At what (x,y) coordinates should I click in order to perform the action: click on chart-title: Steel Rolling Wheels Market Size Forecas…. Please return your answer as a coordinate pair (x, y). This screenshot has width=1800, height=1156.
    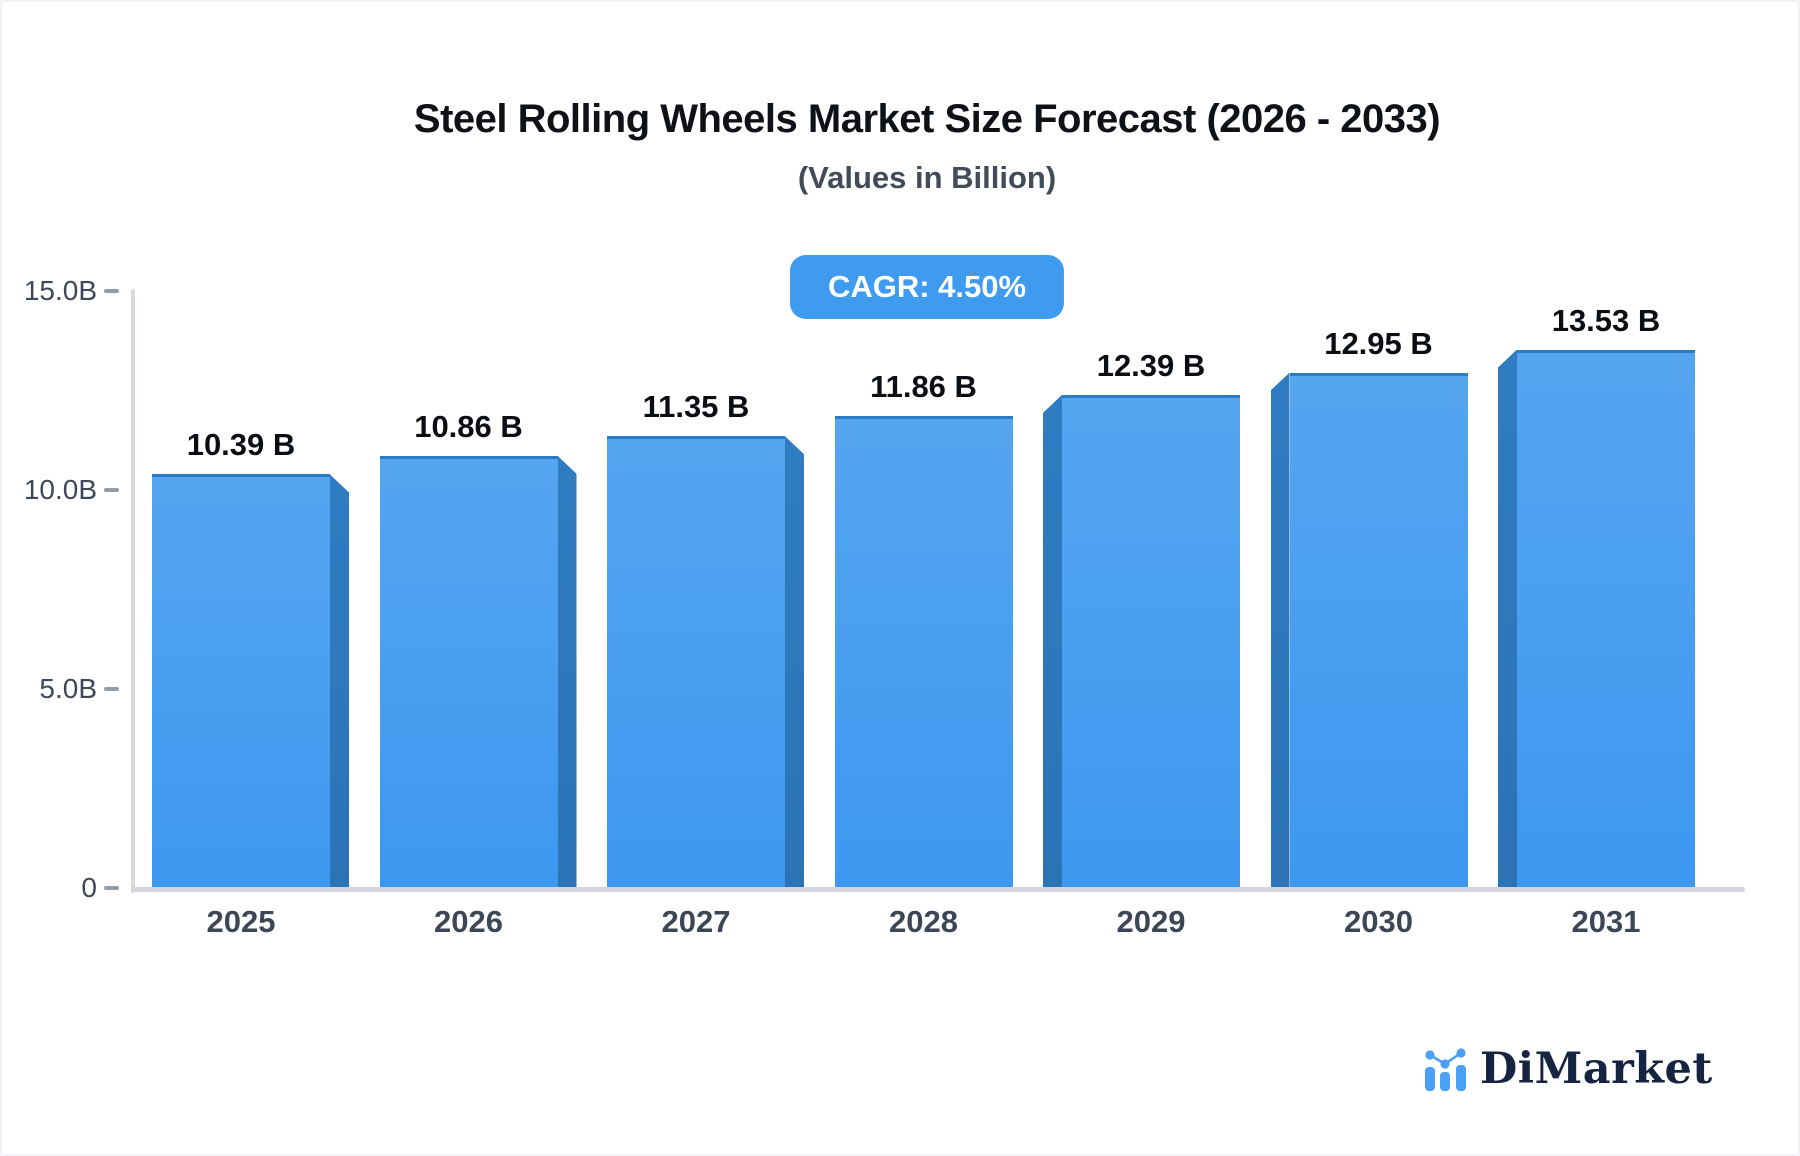
    Looking at the image, I should click on (927, 119).